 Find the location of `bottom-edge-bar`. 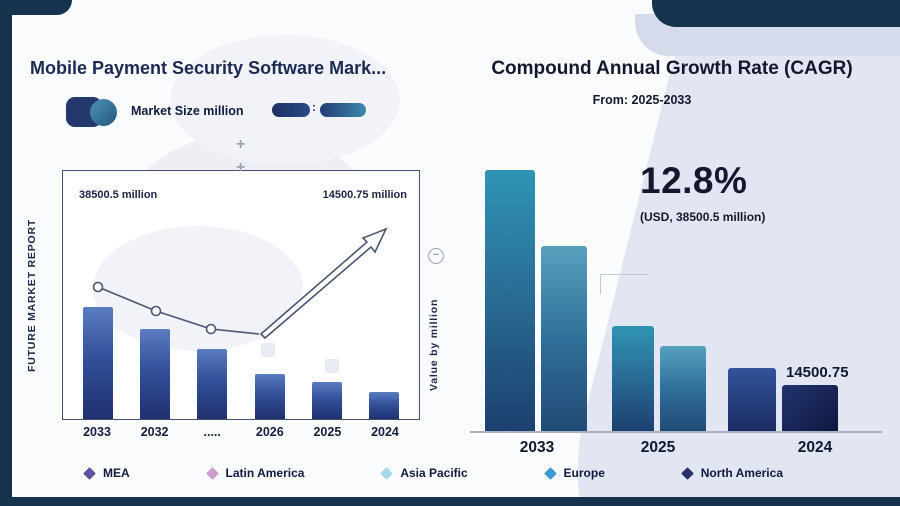

bottom-edge-bar is located at coordinates (450, 501).